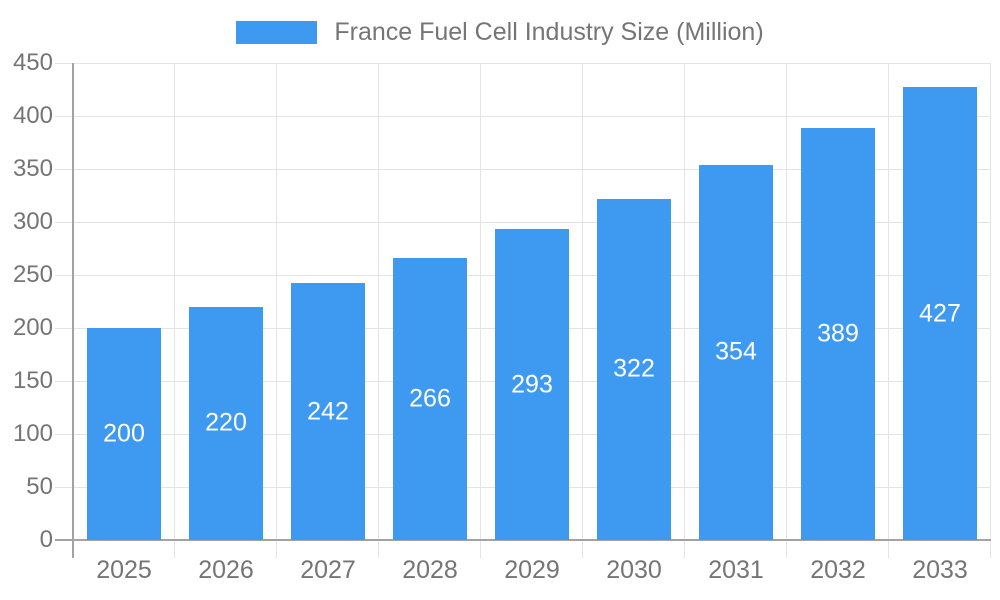 Image resolution: width=1000 pixels, height=600 pixels. Describe the element at coordinates (32, 433) in the screenshot. I see `y-axis-tick-label: 100` at that location.